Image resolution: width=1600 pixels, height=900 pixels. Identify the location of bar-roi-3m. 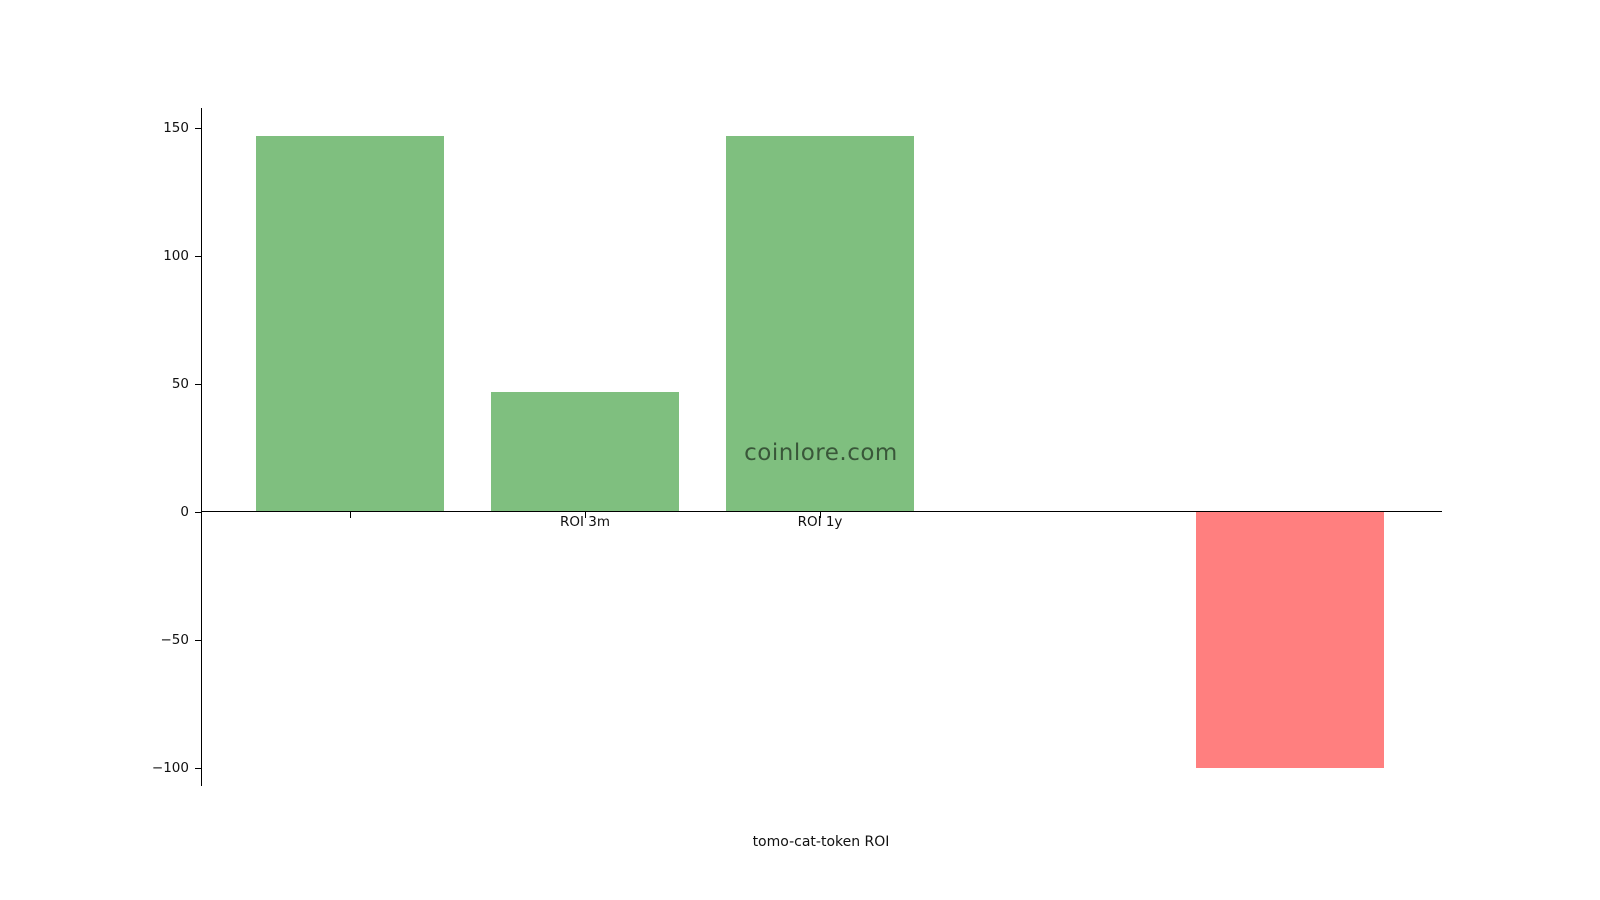
(585, 452).